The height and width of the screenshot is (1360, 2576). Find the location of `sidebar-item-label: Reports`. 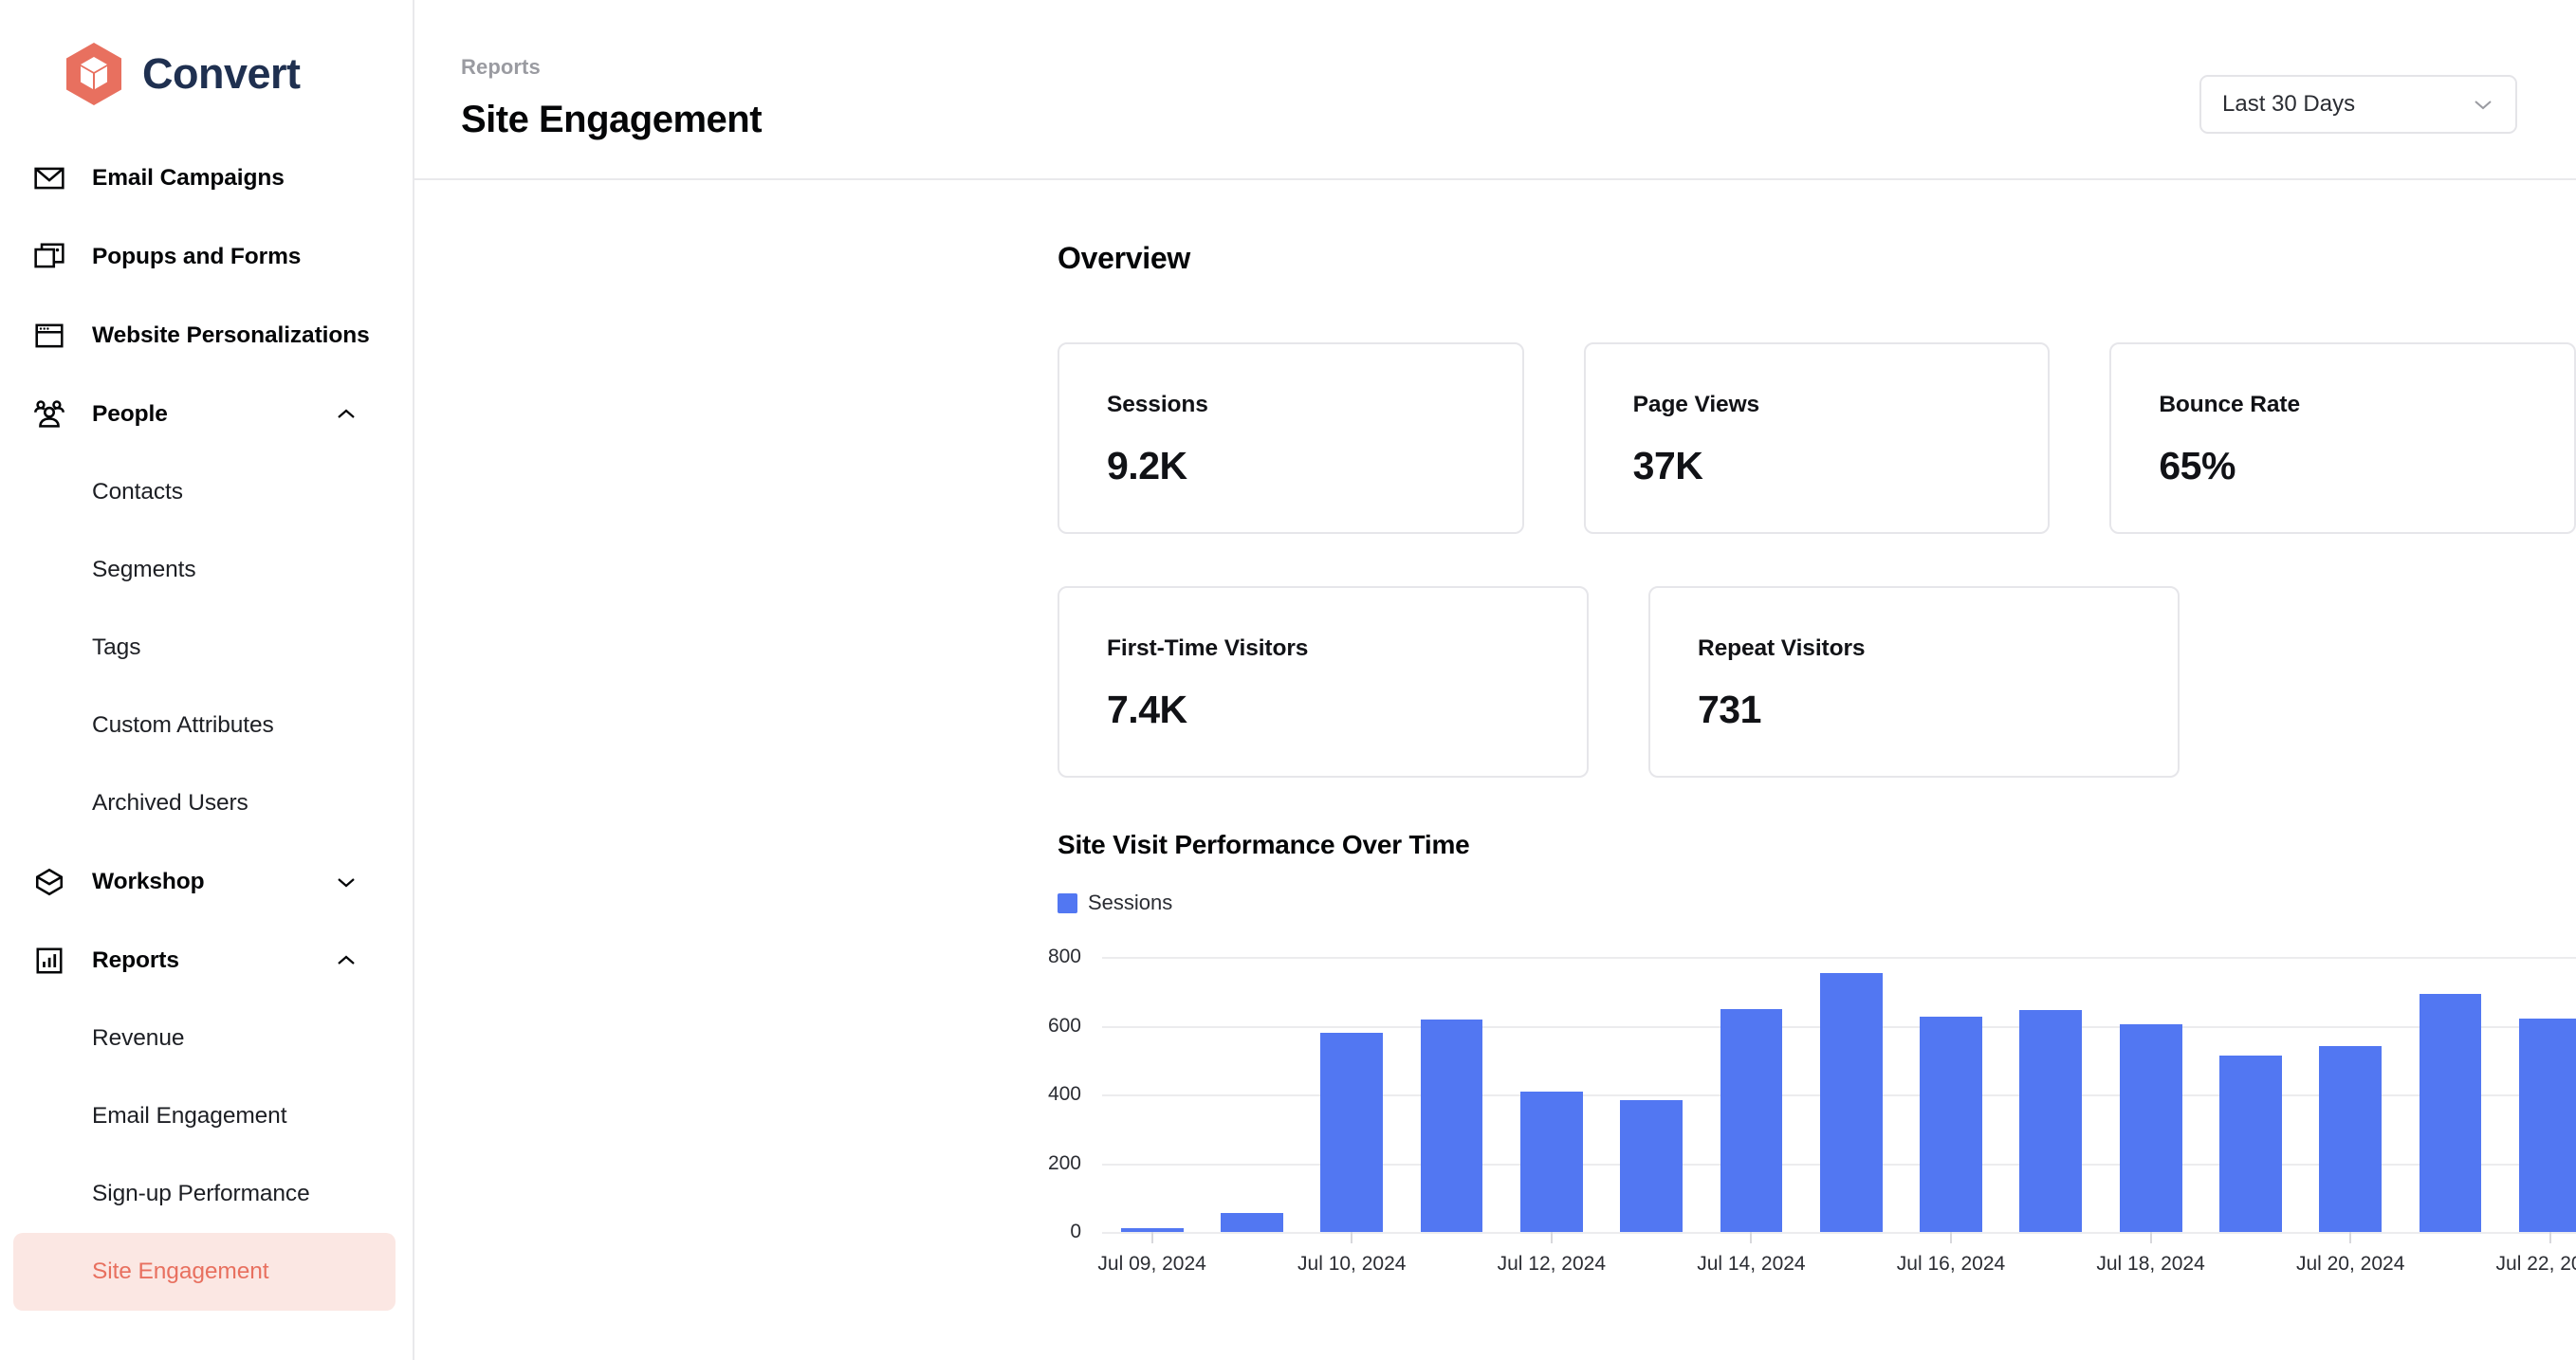

sidebar-item-label: Reports is located at coordinates (135, 959).